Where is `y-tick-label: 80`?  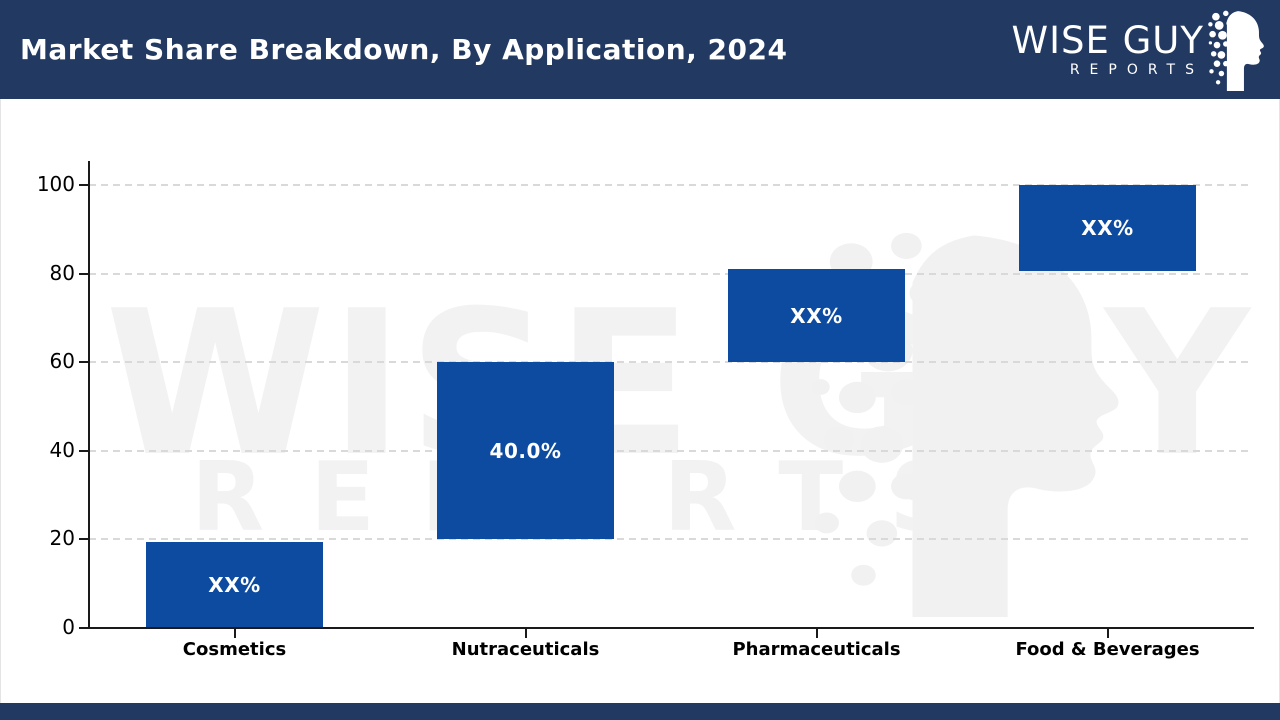
y-tick-label: 80 is located at coordinates (62, 272).